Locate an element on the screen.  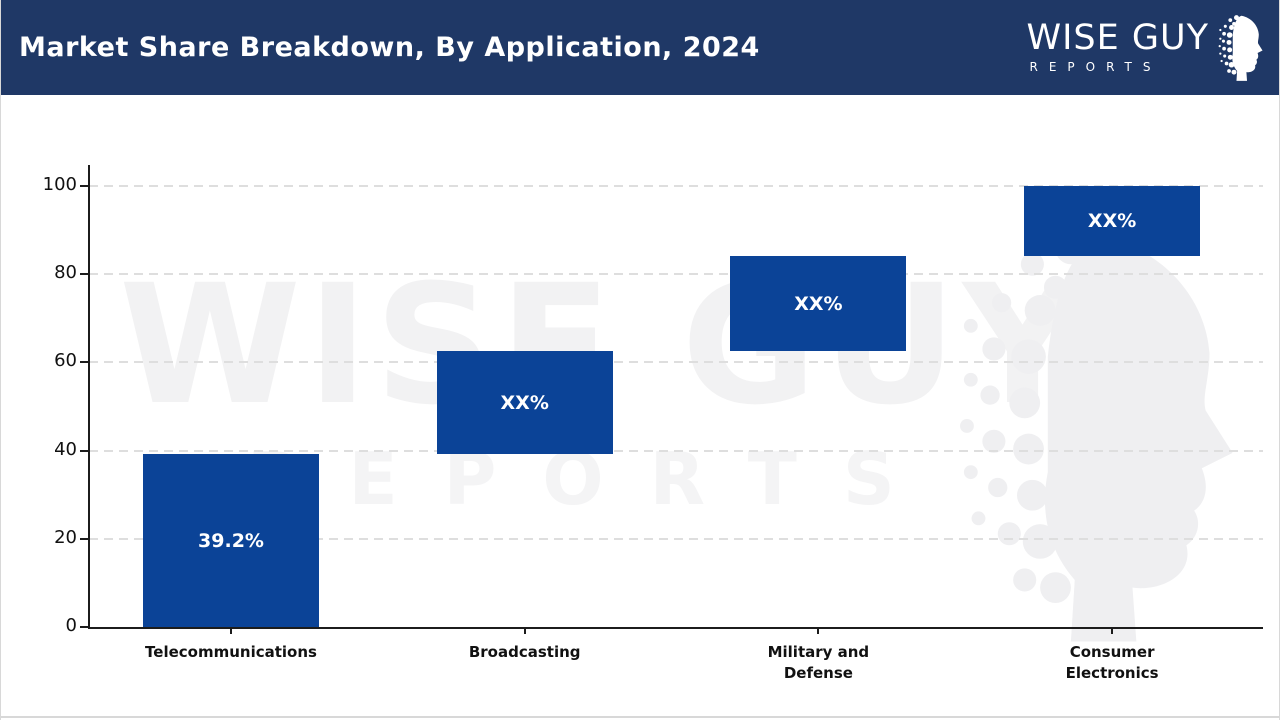
watermark-dotted-head-icon is located at coordinates (1096, 437).